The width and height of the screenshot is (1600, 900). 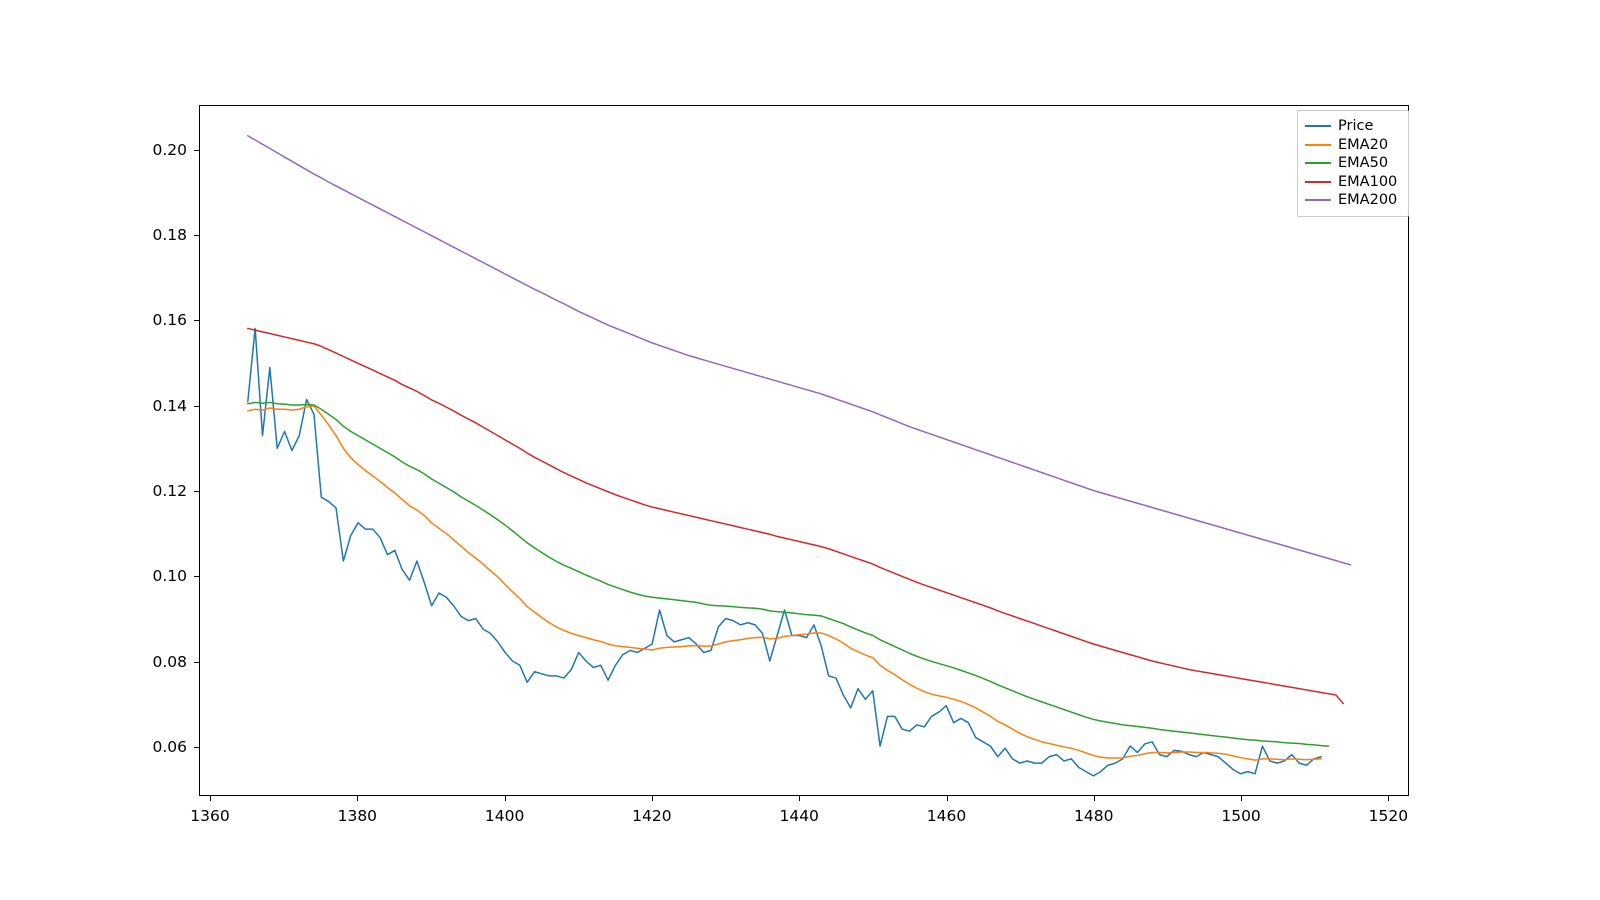 I want to click on legend-swatch-ema200, so click(x=1318, y=200).